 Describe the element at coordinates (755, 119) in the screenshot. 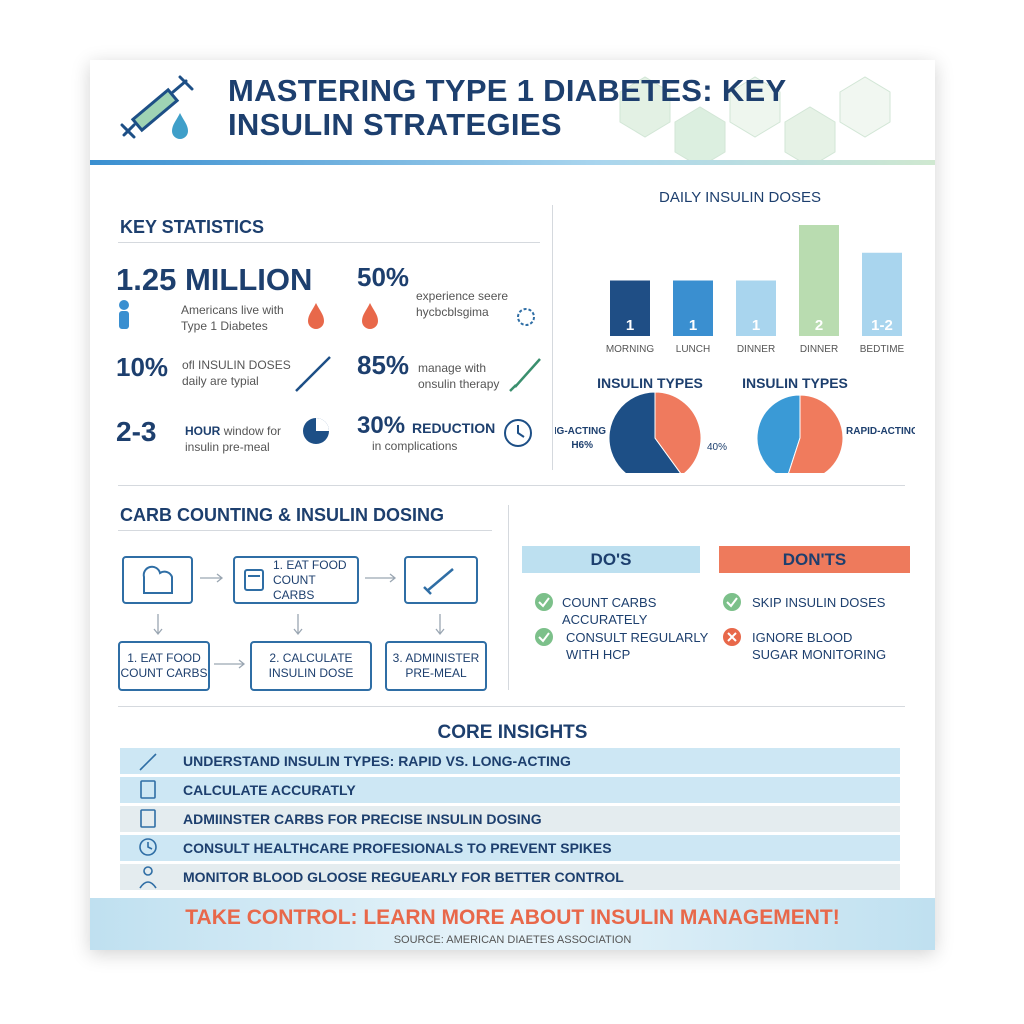

I see `hex-decoration` at that location.